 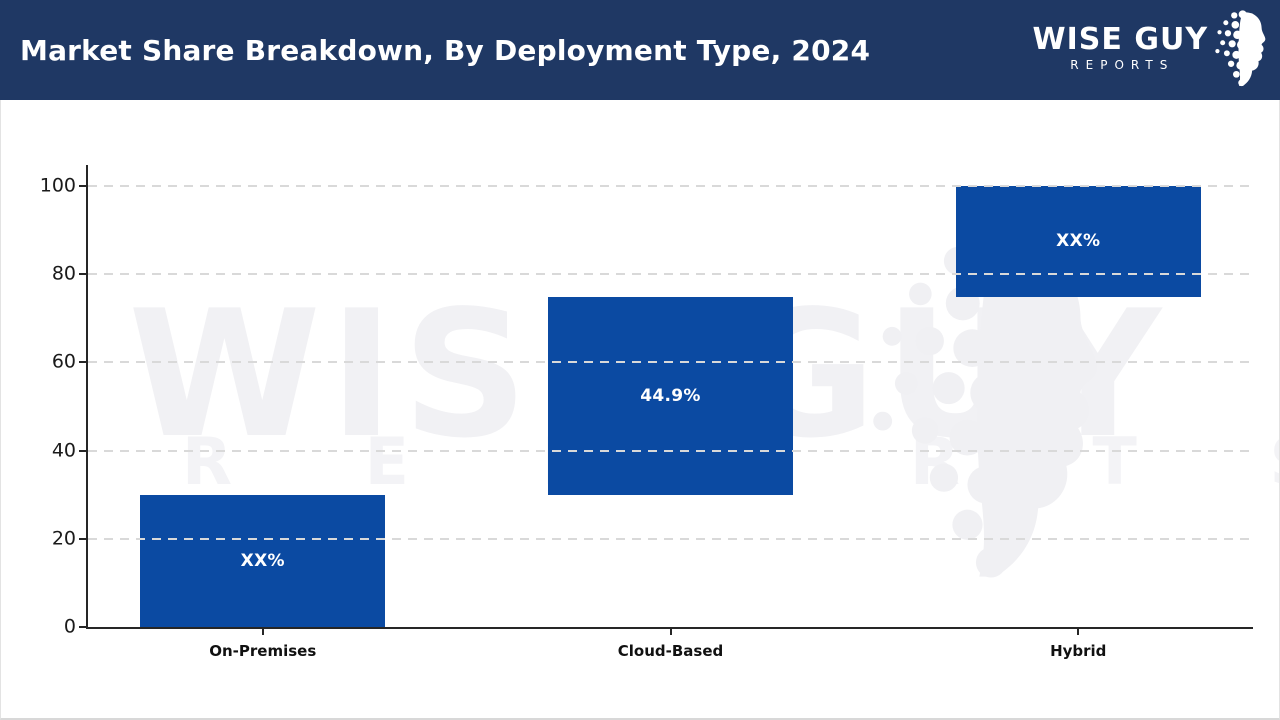 What do you see at coordinates (63, 361) in the screenshot?
I see `y-tick-label: 60` at bounding box center [63, 361].